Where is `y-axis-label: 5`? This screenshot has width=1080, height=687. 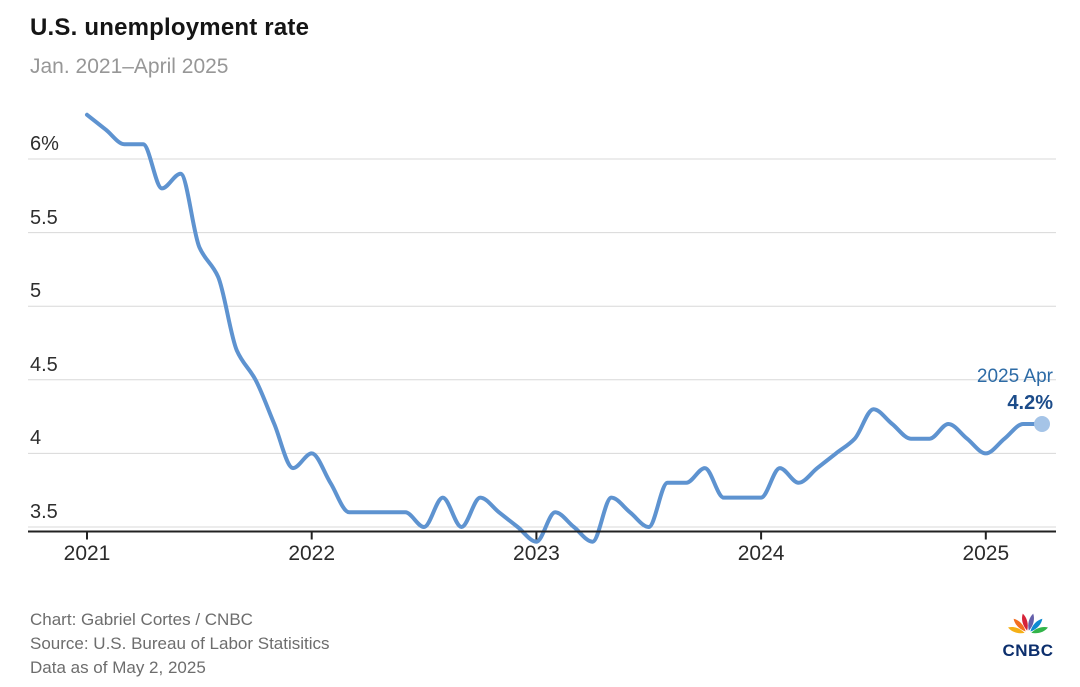
y-axis-label: 5 is located at coordinates (36, 291).